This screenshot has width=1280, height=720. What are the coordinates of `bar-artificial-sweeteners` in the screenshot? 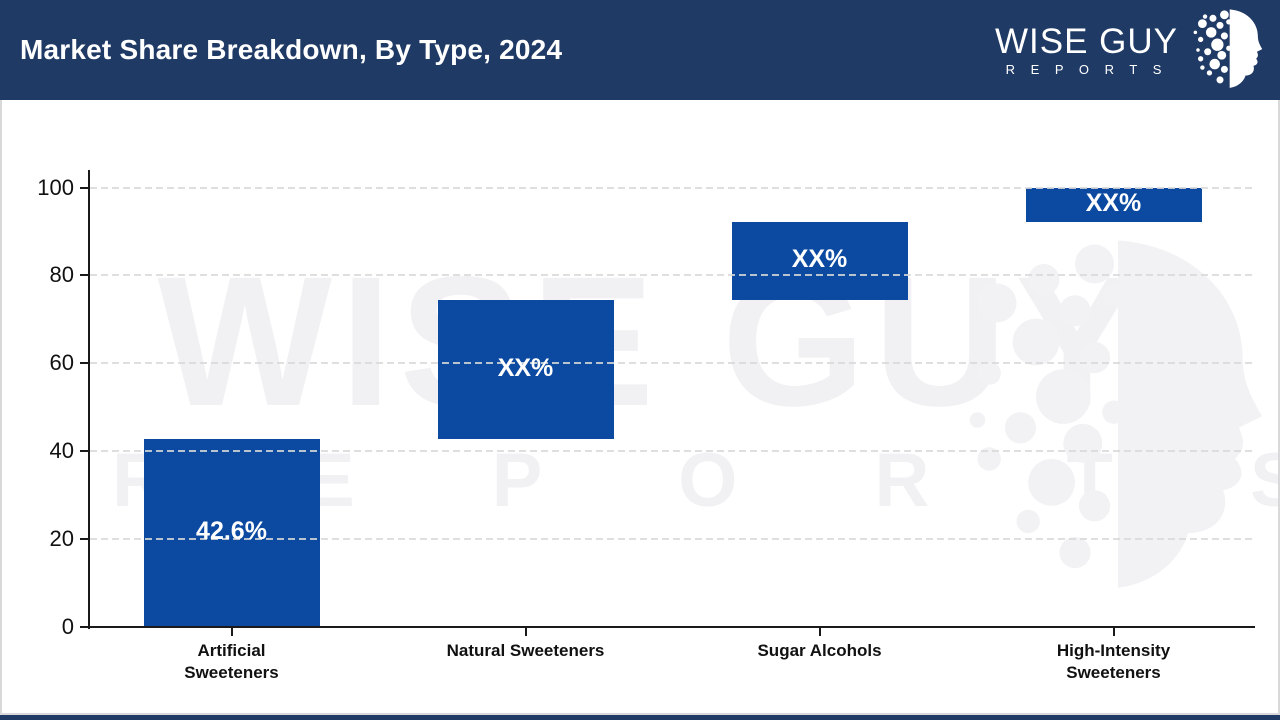 It's located at (231, 533).